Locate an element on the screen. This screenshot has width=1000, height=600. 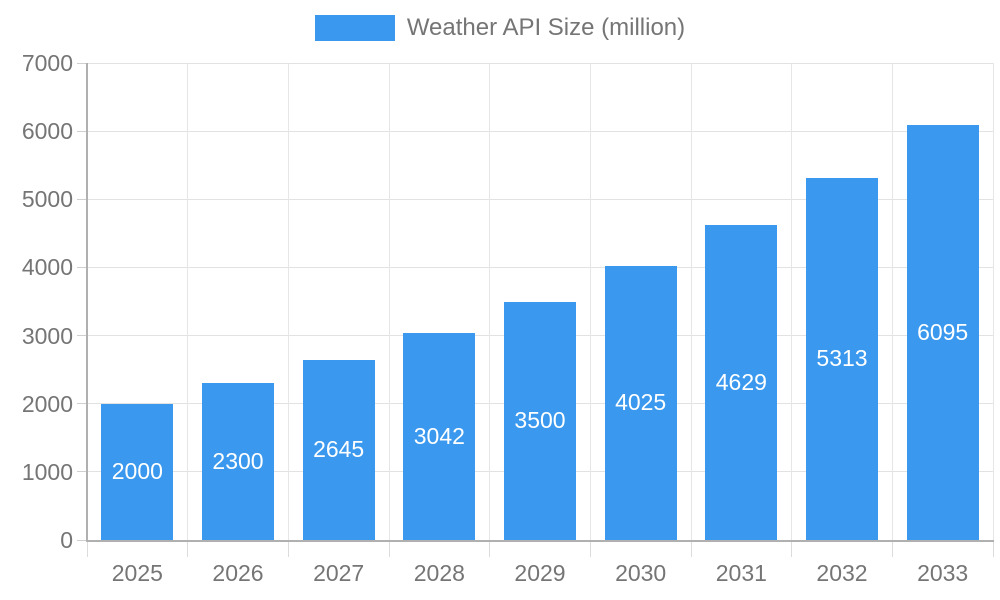
bar-value-label: 6095 is located at coordinates (943, 331).